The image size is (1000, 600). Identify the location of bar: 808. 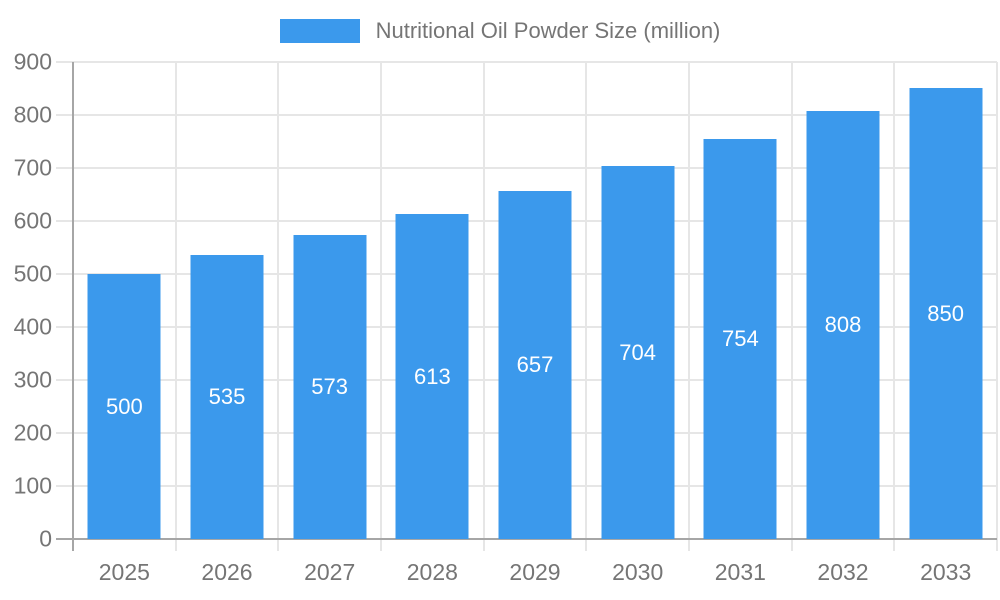
(843, 325).